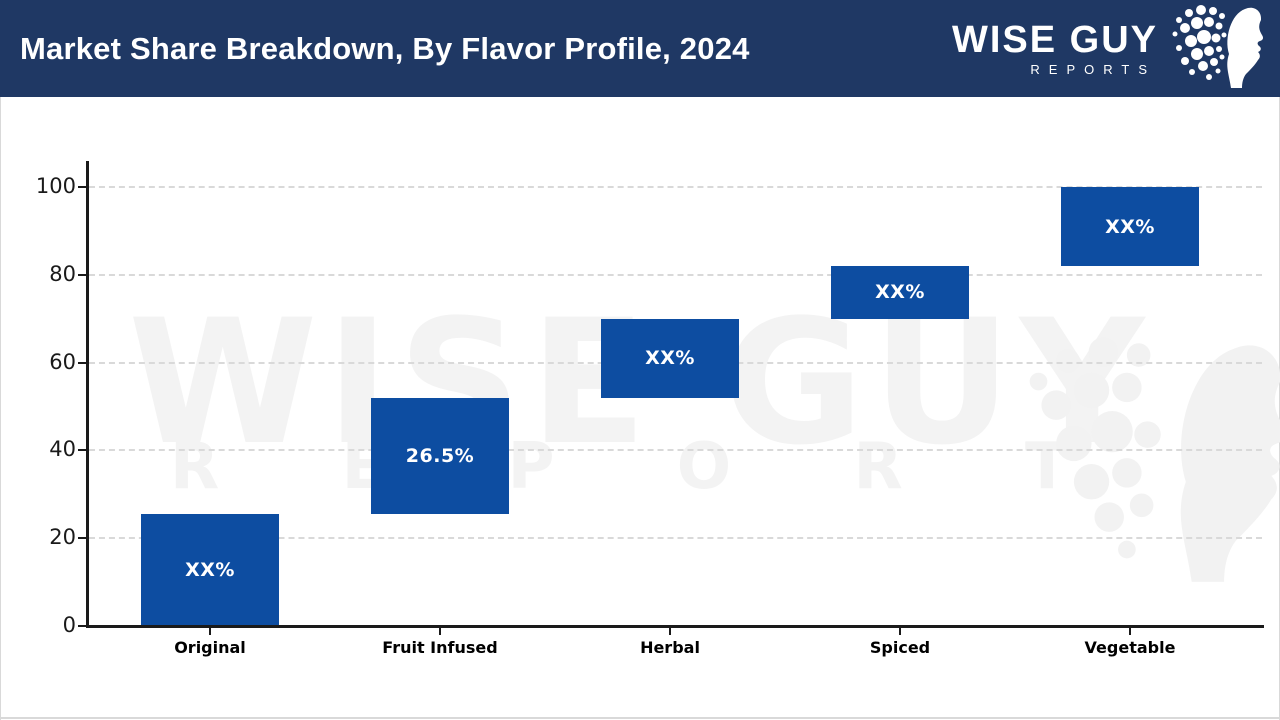  Describe the element at coordinates (640, 718) in the screenshot. I see `bottom-border` at that location.